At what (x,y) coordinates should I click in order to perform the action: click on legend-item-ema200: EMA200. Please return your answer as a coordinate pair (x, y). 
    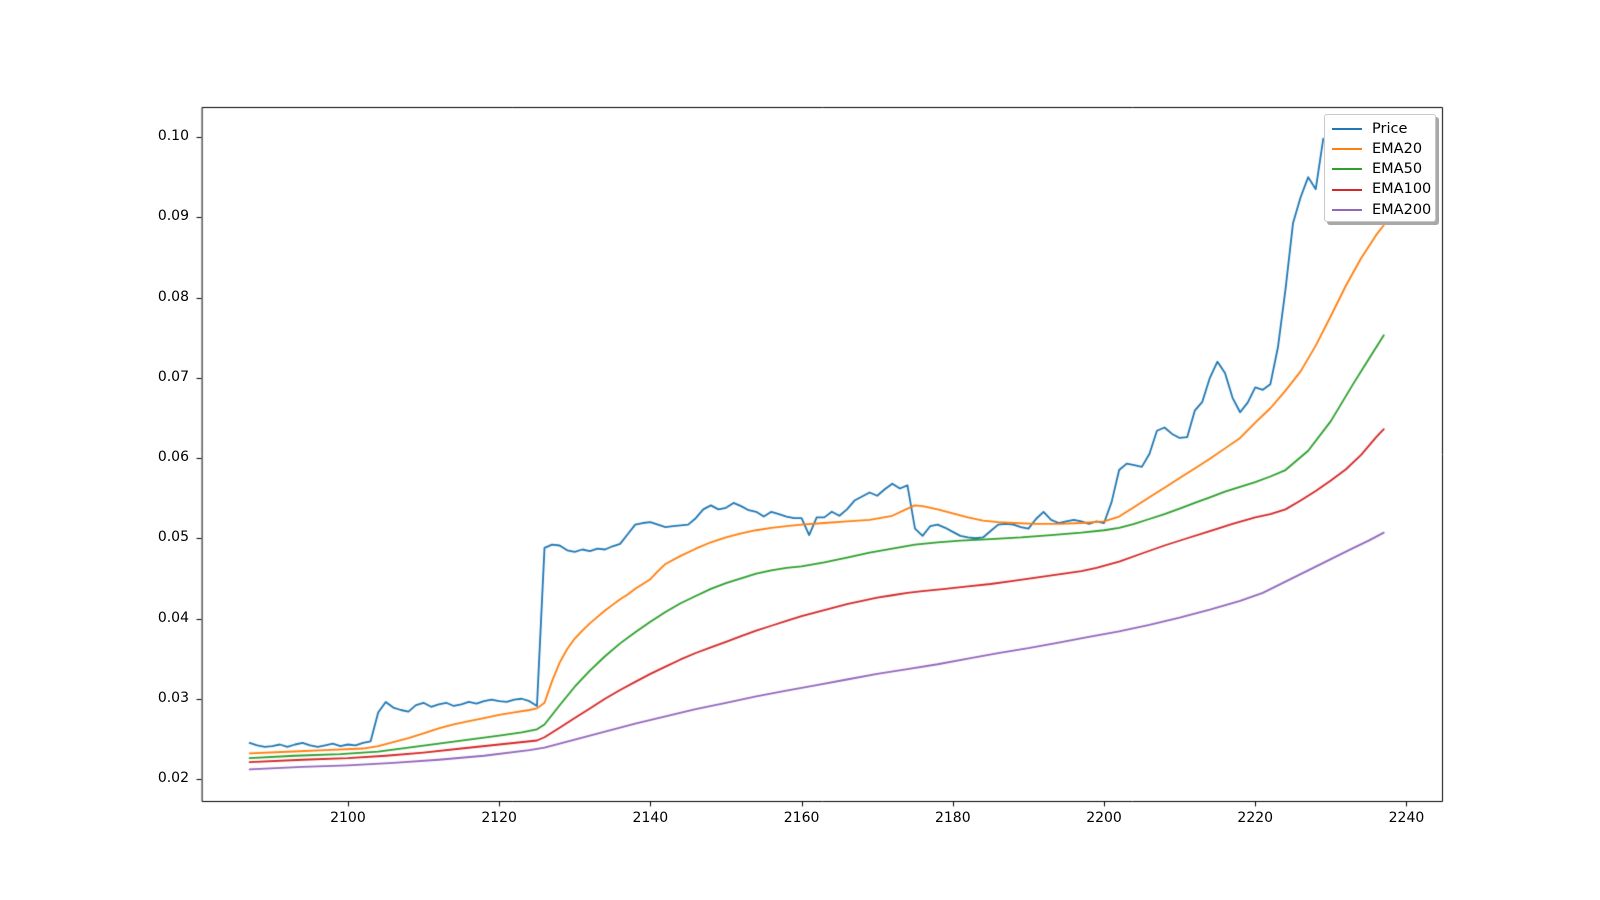
    Looking at the image, I should click on (1380, 210).